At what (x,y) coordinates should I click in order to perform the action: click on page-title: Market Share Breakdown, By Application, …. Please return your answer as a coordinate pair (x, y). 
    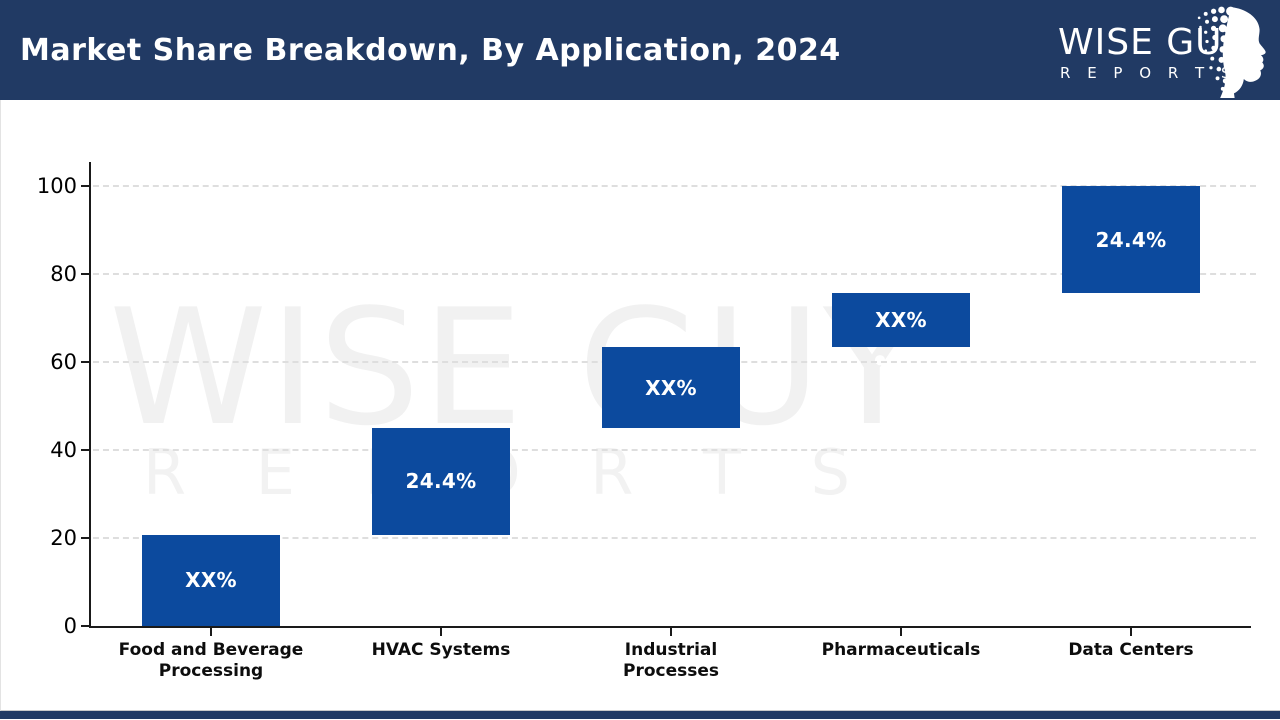
    Looking at the image, I should click on (430, 50).